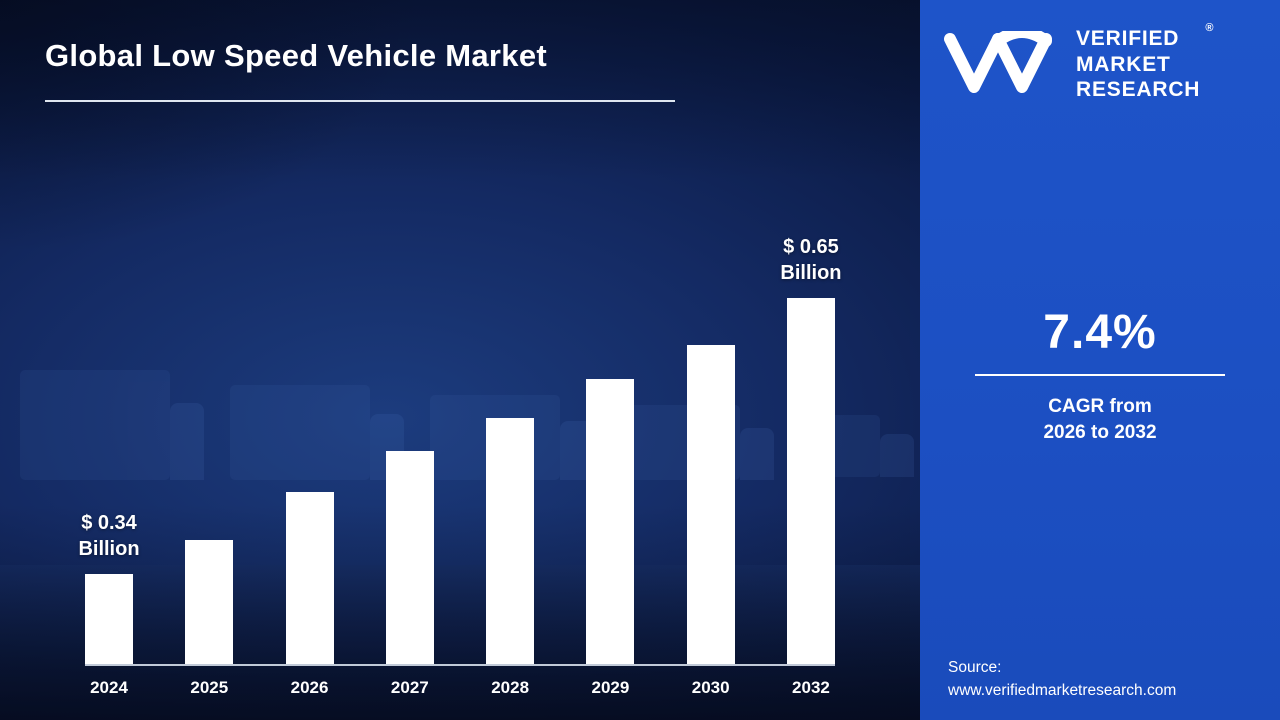 Image resolution: width=1280 pixels, height=720 pixels. What do you see at coordinates (309, 687) in the screenshot?
I see `x-axis-label: 2026` at bounding box center [309, 687].